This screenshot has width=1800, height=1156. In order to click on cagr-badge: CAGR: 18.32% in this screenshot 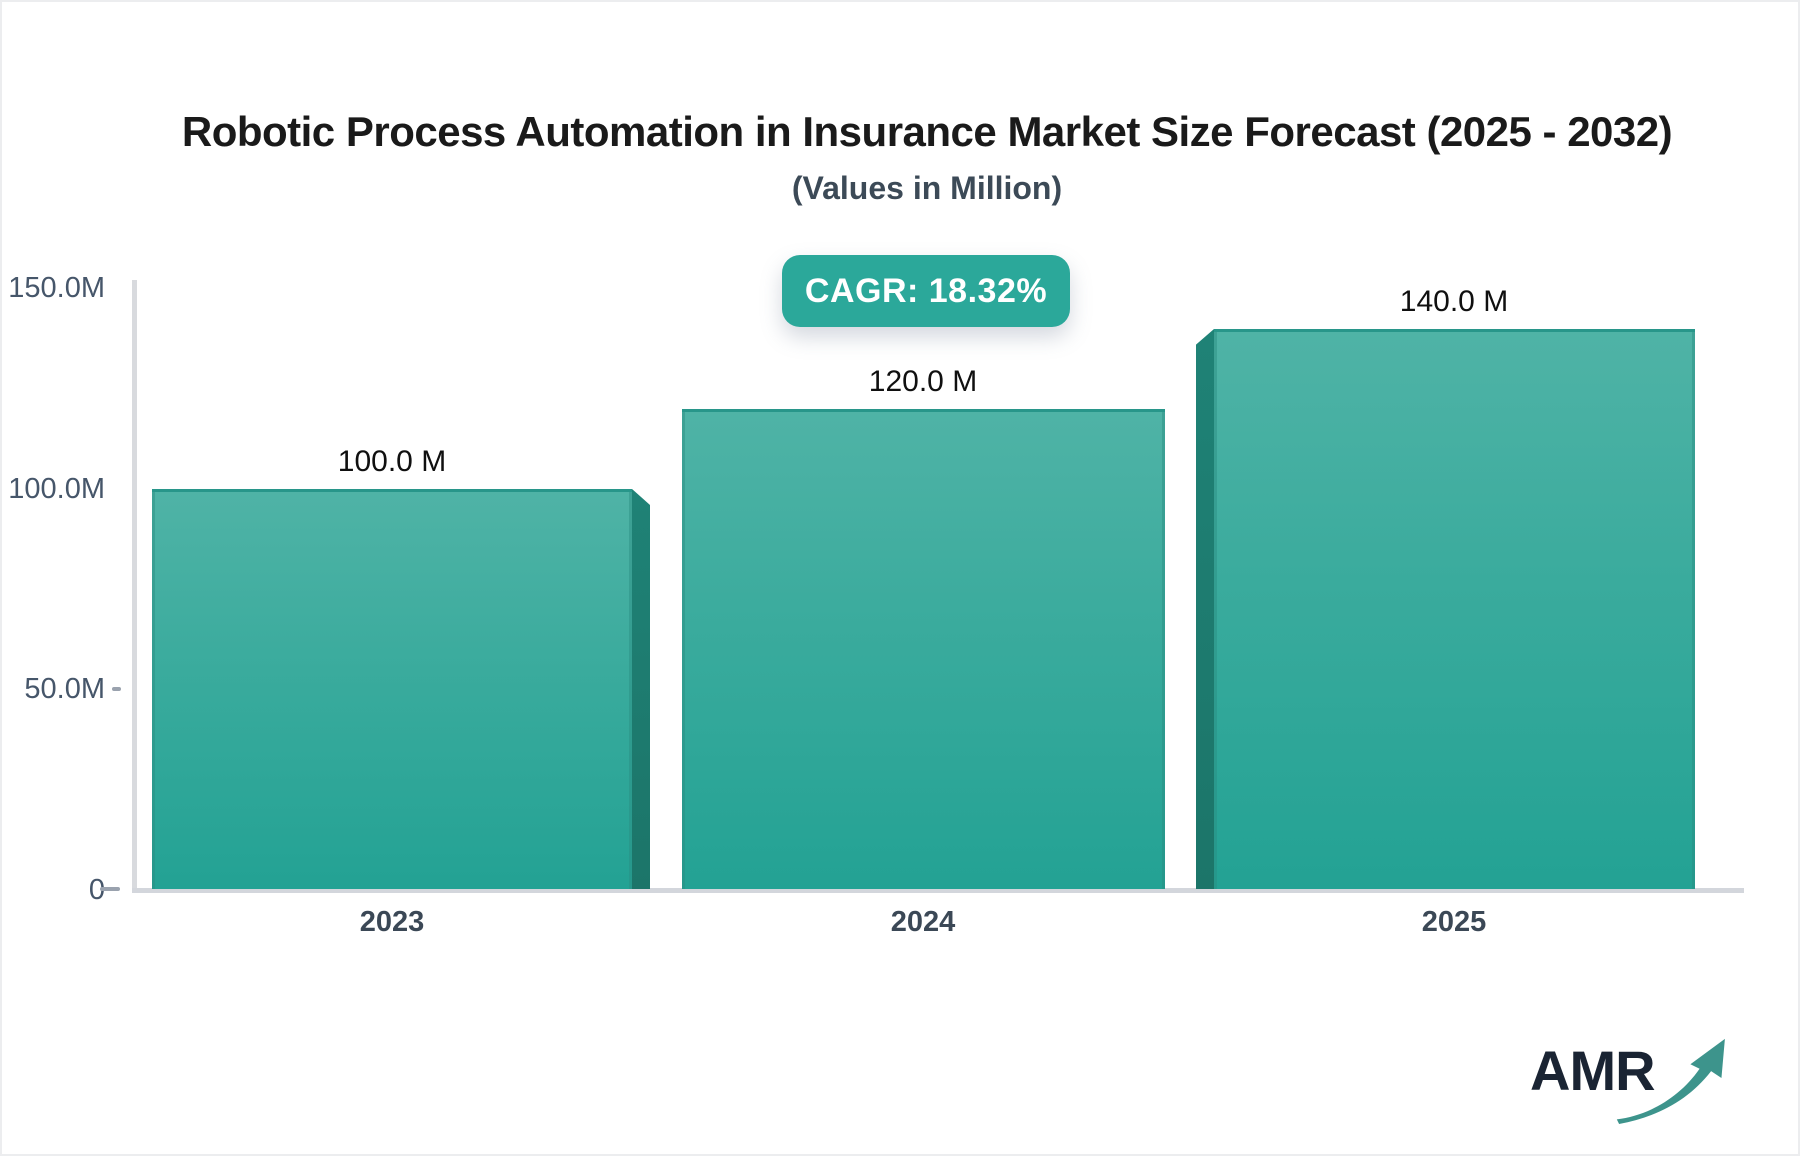, I will do `click(926, 291)`.